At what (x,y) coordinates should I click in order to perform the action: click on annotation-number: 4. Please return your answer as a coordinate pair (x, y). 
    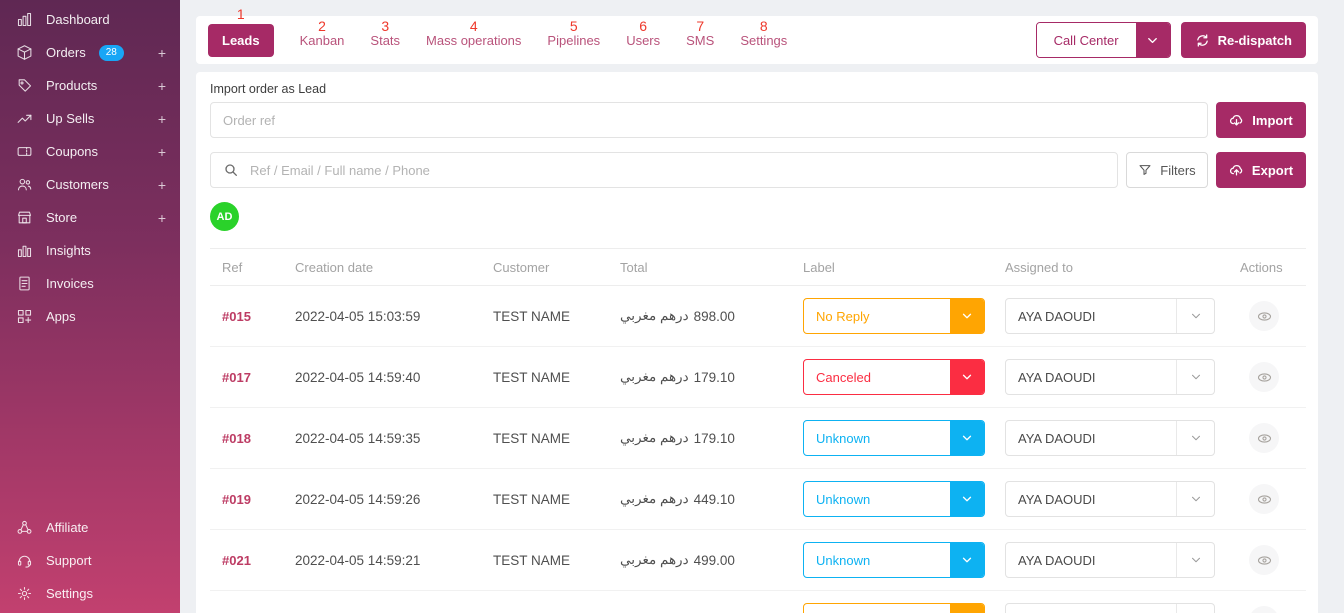
    Looking at the image, I should click on (473, 26).